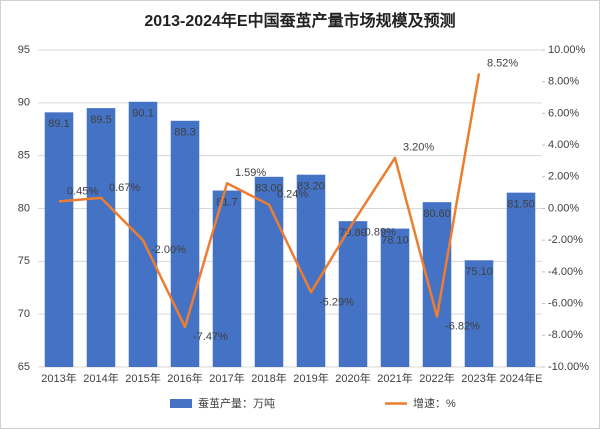 The height and width of the screenshot is (429, 600). What do you see at coordinates (478, 378) in the screenshot?
I see `x-tick-label: 2023年` at bounding box center [478, 378].